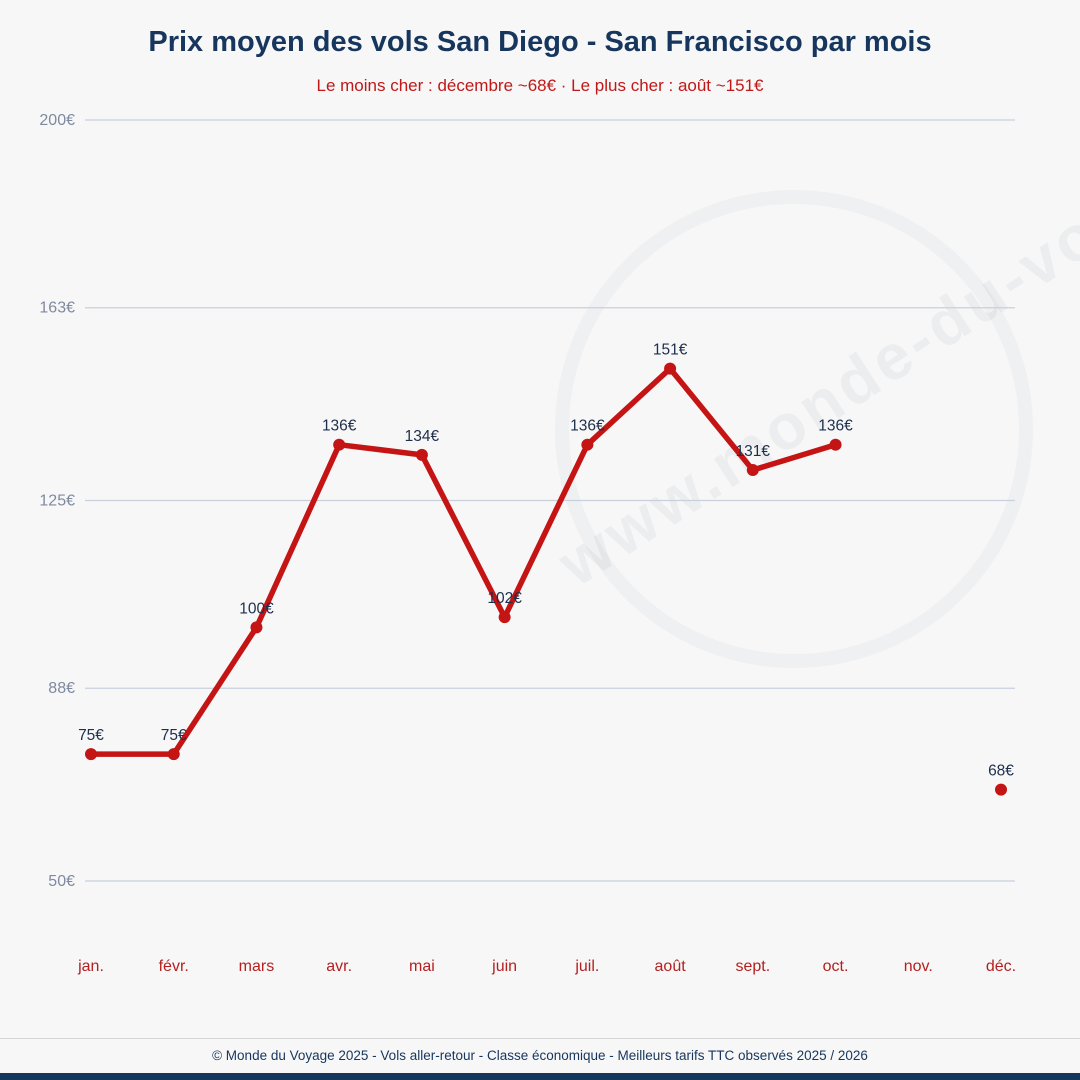 This screenshot has width=1080, height=1080. Describe the element at coordinates (670, 350) in the screenshot. I see `data-point-value-label: 151€` at that location.